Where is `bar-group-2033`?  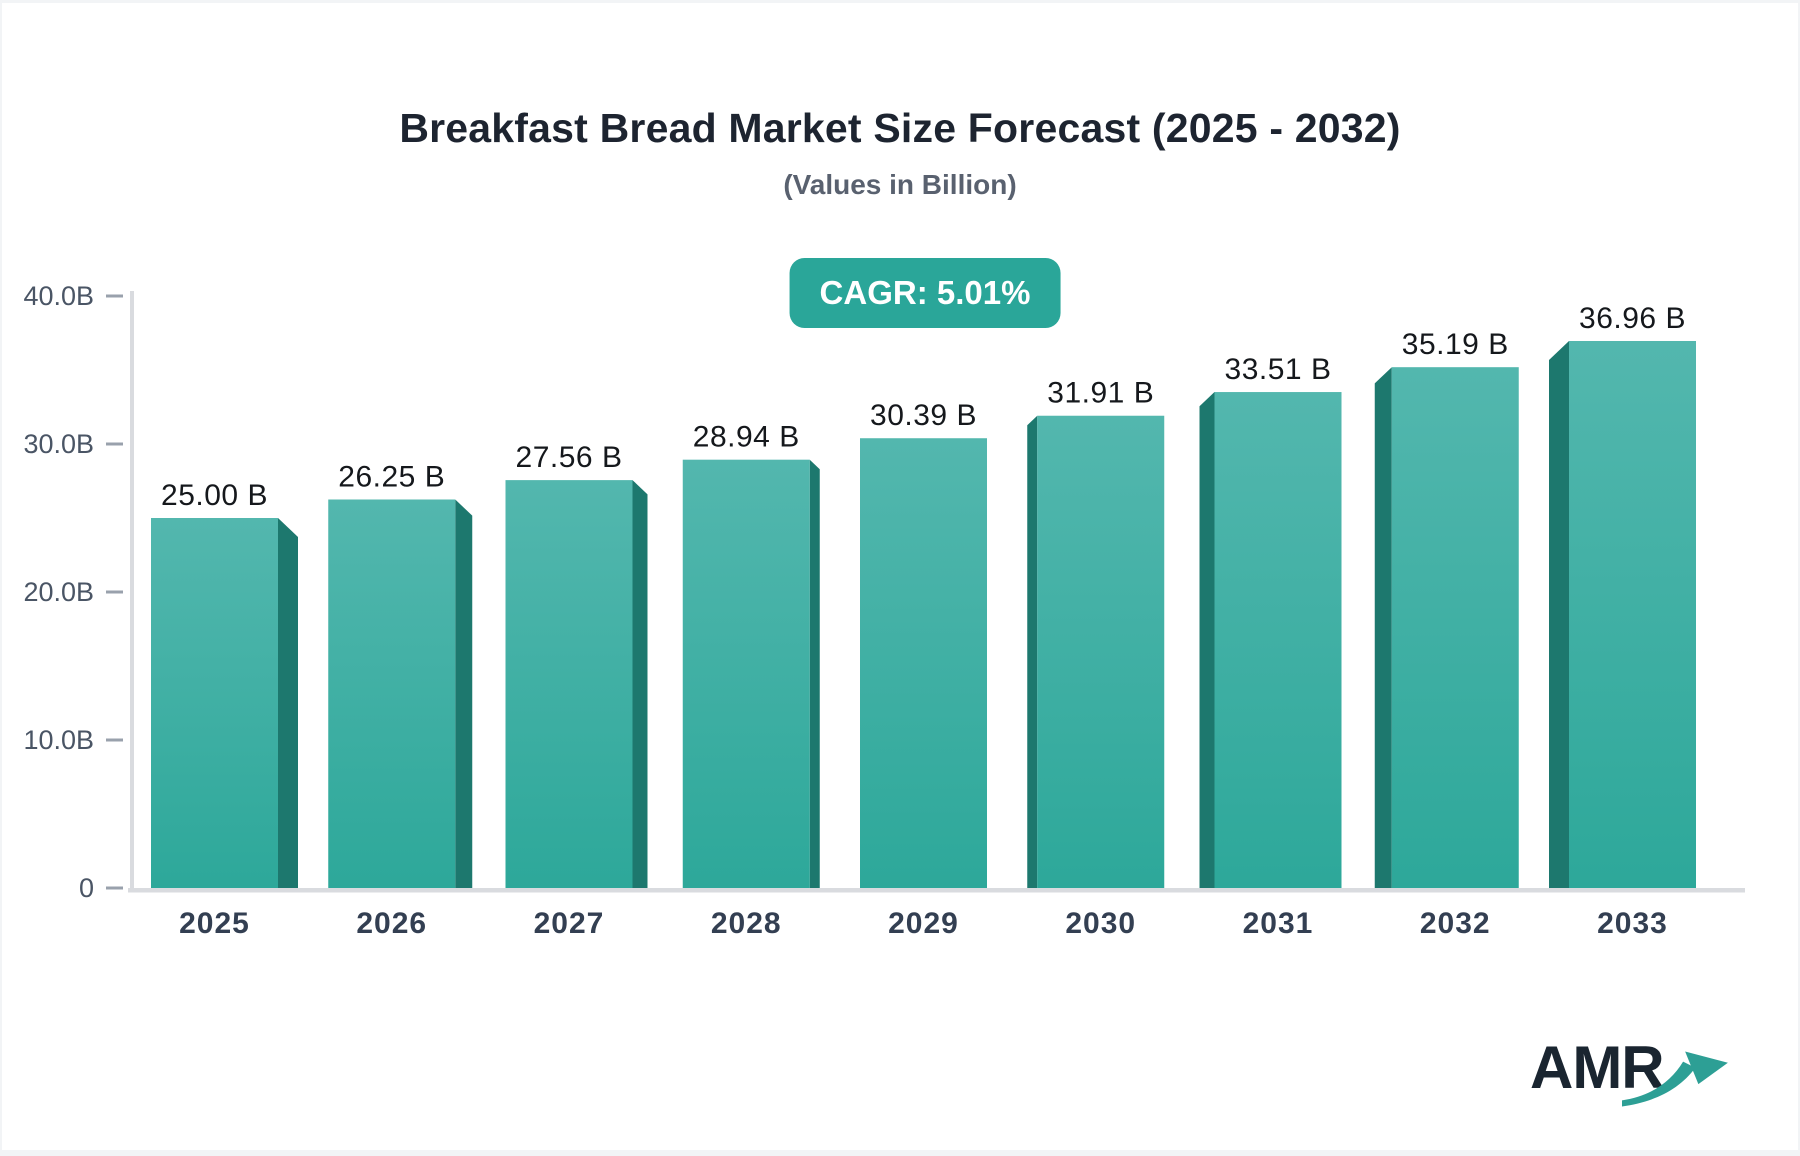 bar-group-2033 is located at coordinates (1622, 614).